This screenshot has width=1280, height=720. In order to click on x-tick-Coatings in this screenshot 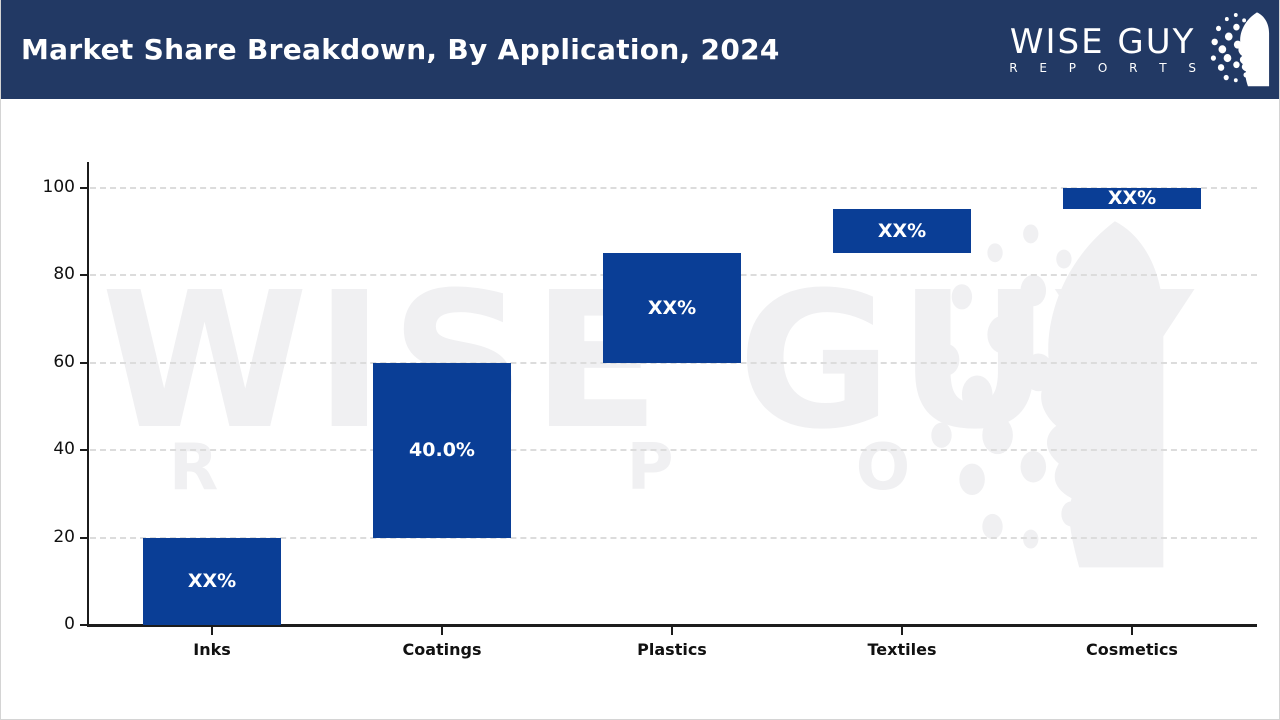, I will do `click(442, 631)`.